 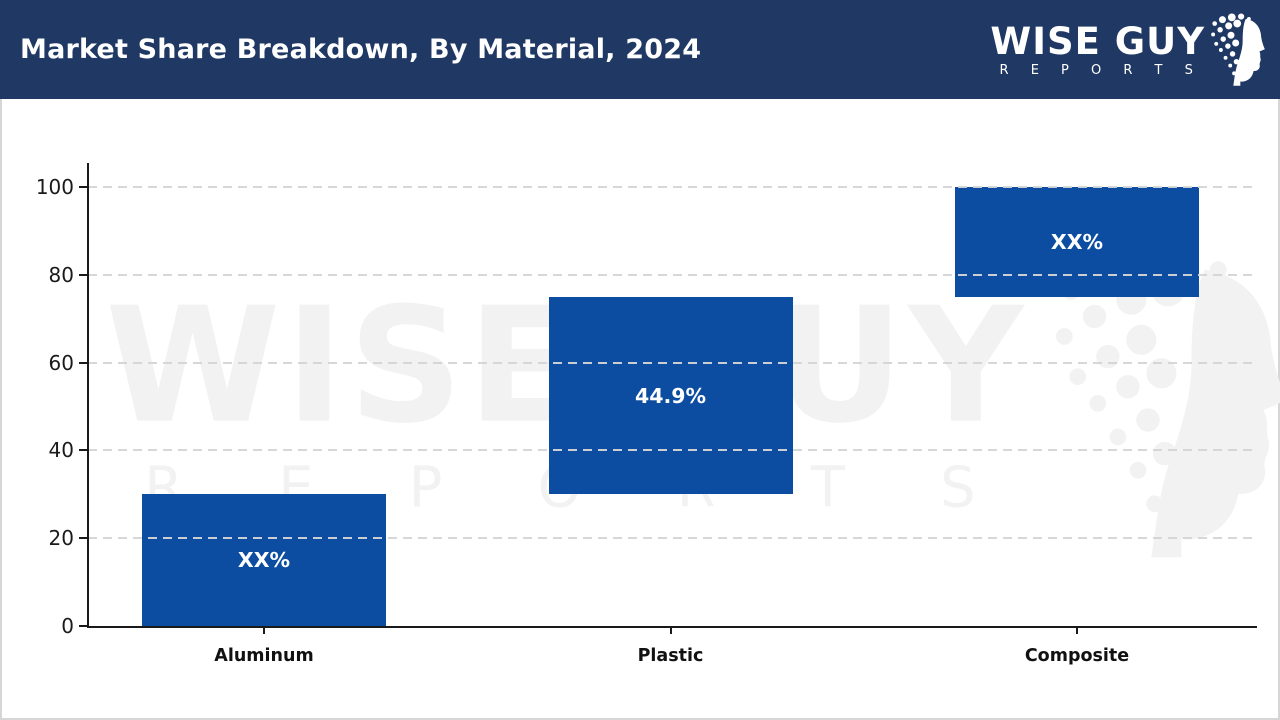 What do you see at coordinates (264, 656) in the screenshot?
I see `x-category-label-aluminum: Aluminum` at bounding box center [264, 656].